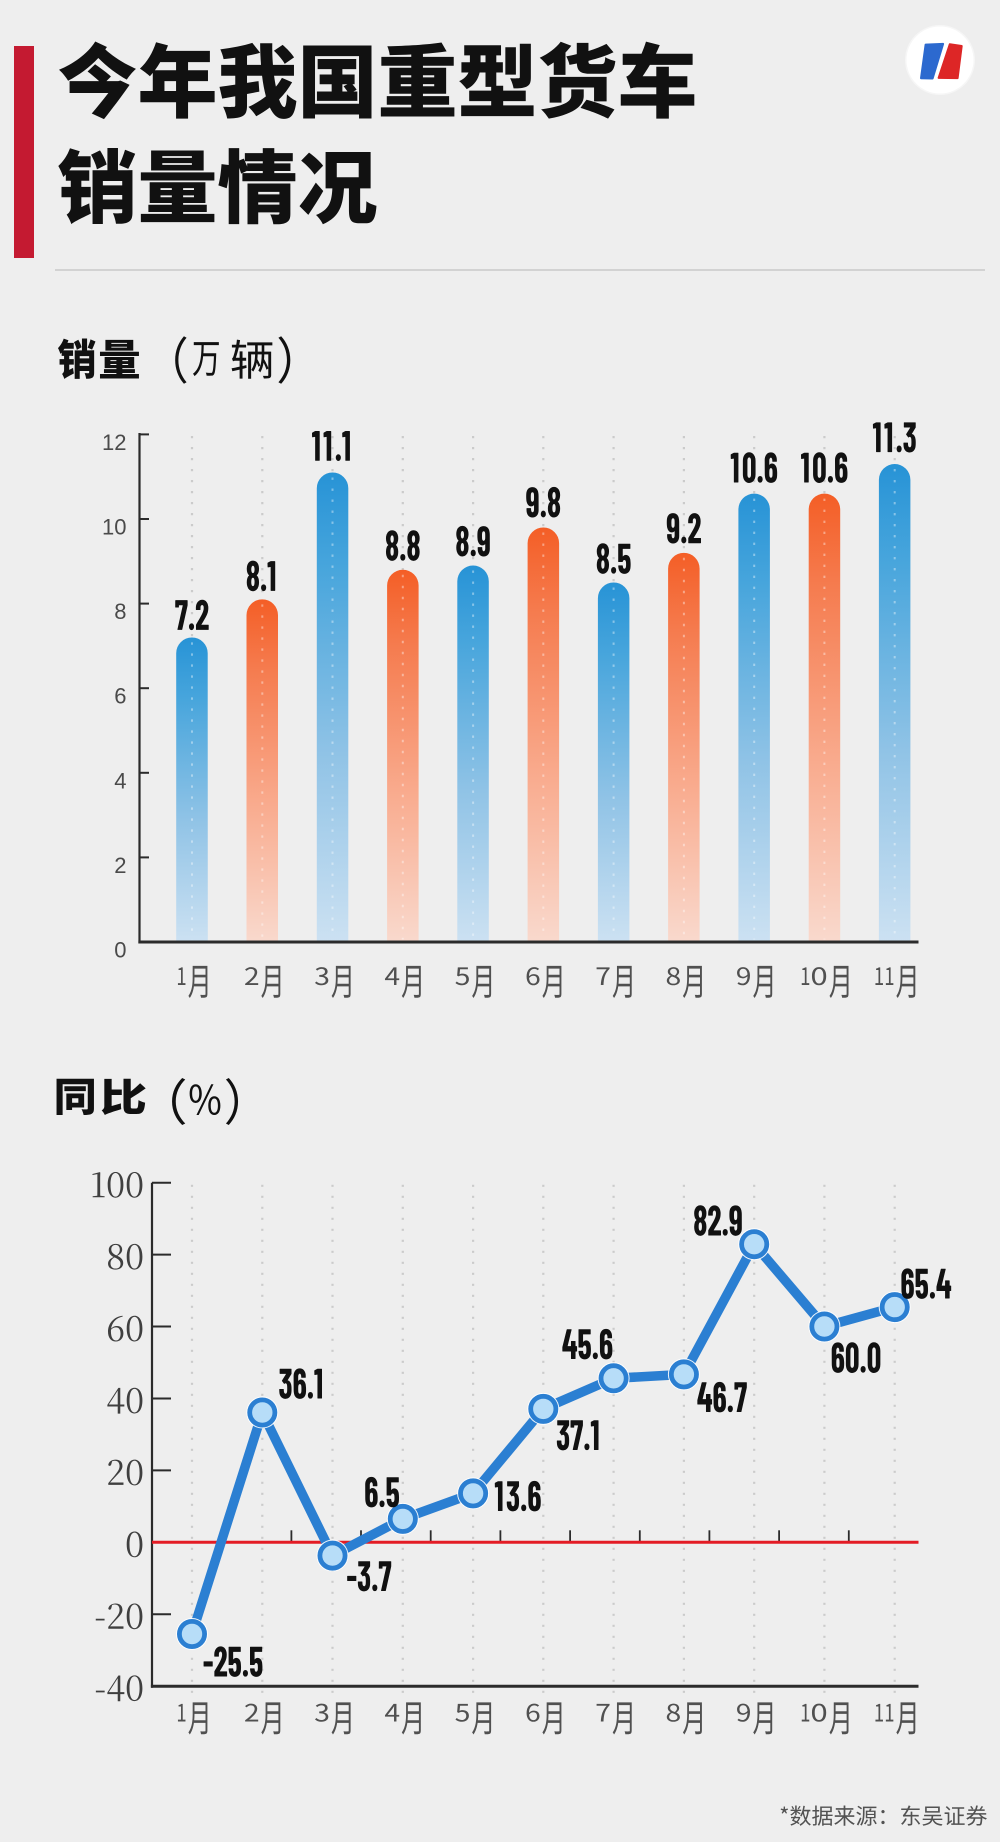  I want to click on svg-text: 8, so click(120, 611).